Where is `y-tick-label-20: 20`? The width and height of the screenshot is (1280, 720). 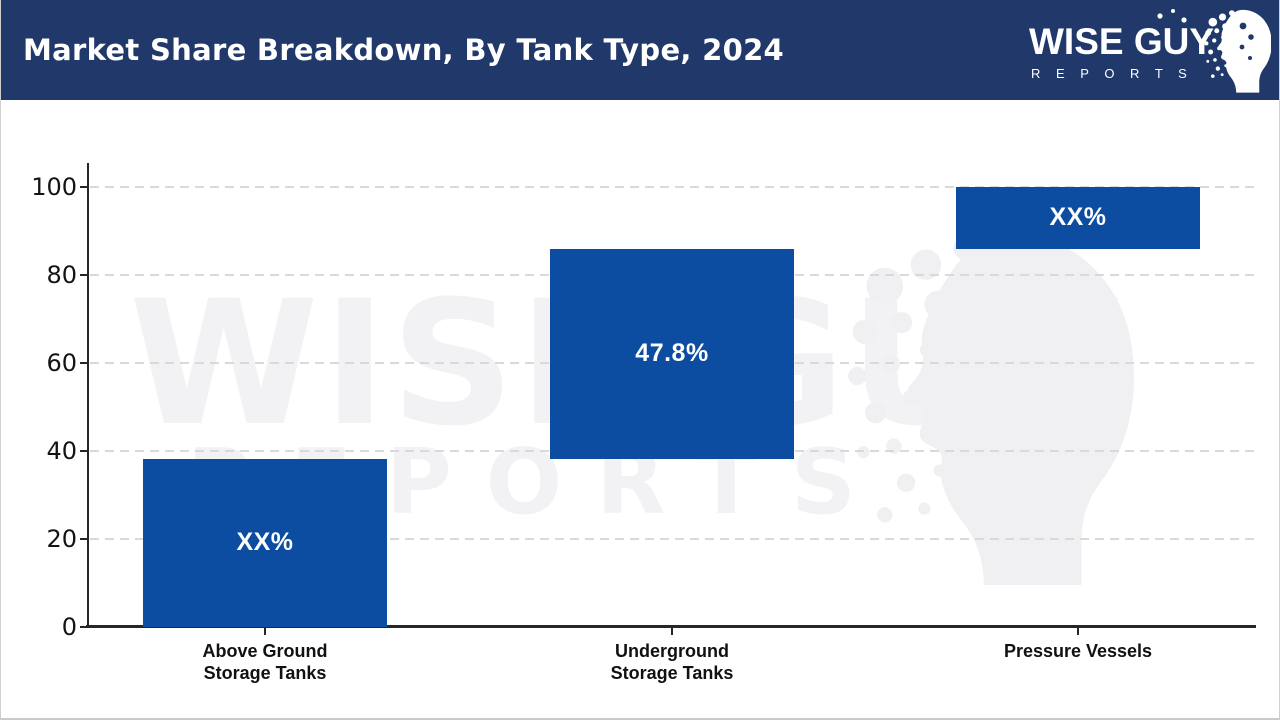
y-tick-label-20: 20 is located at coordinates (61, 539).